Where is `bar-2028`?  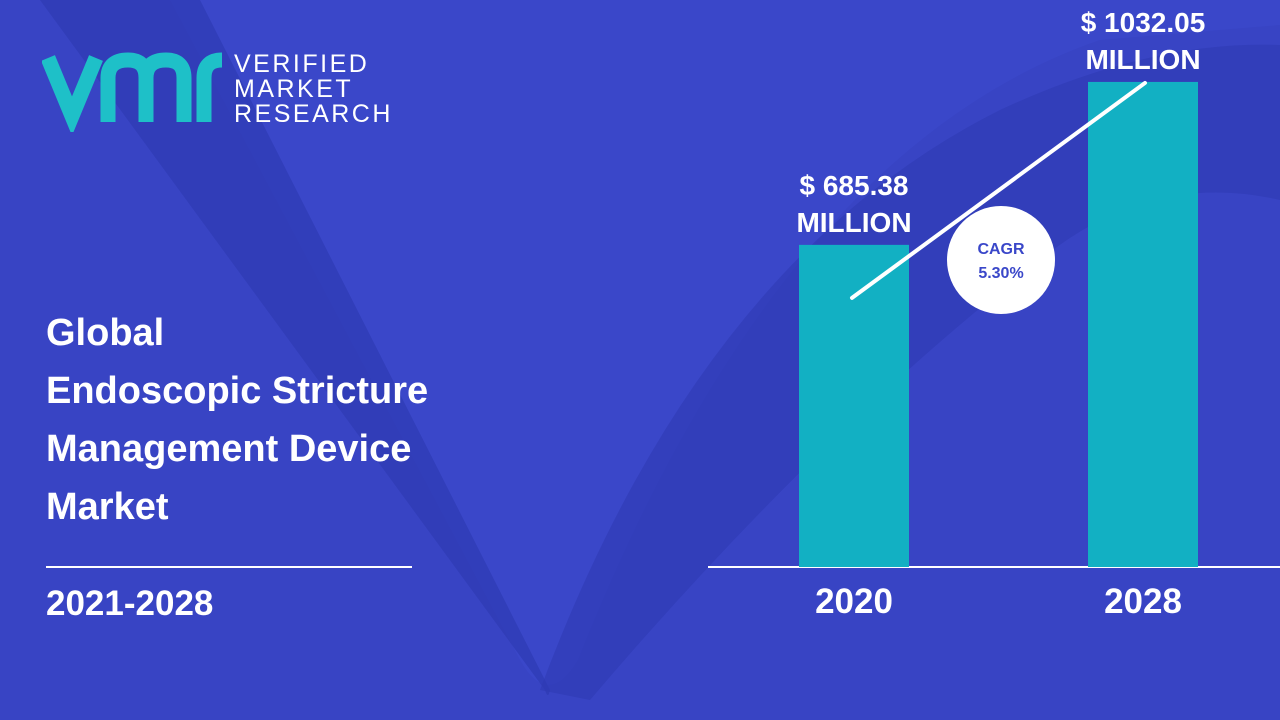 bar-2028 is located at coordinates (1143, 324).